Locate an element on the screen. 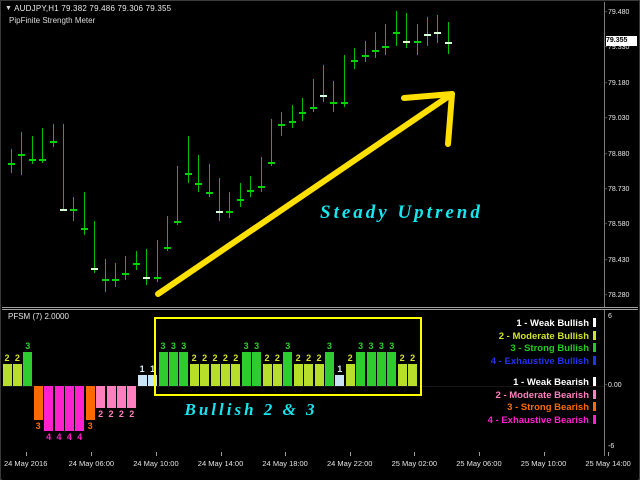 The width and height of the screenshot is (640, 480). chevron-down-icon: ▼ is located at coordinates (9, 8).